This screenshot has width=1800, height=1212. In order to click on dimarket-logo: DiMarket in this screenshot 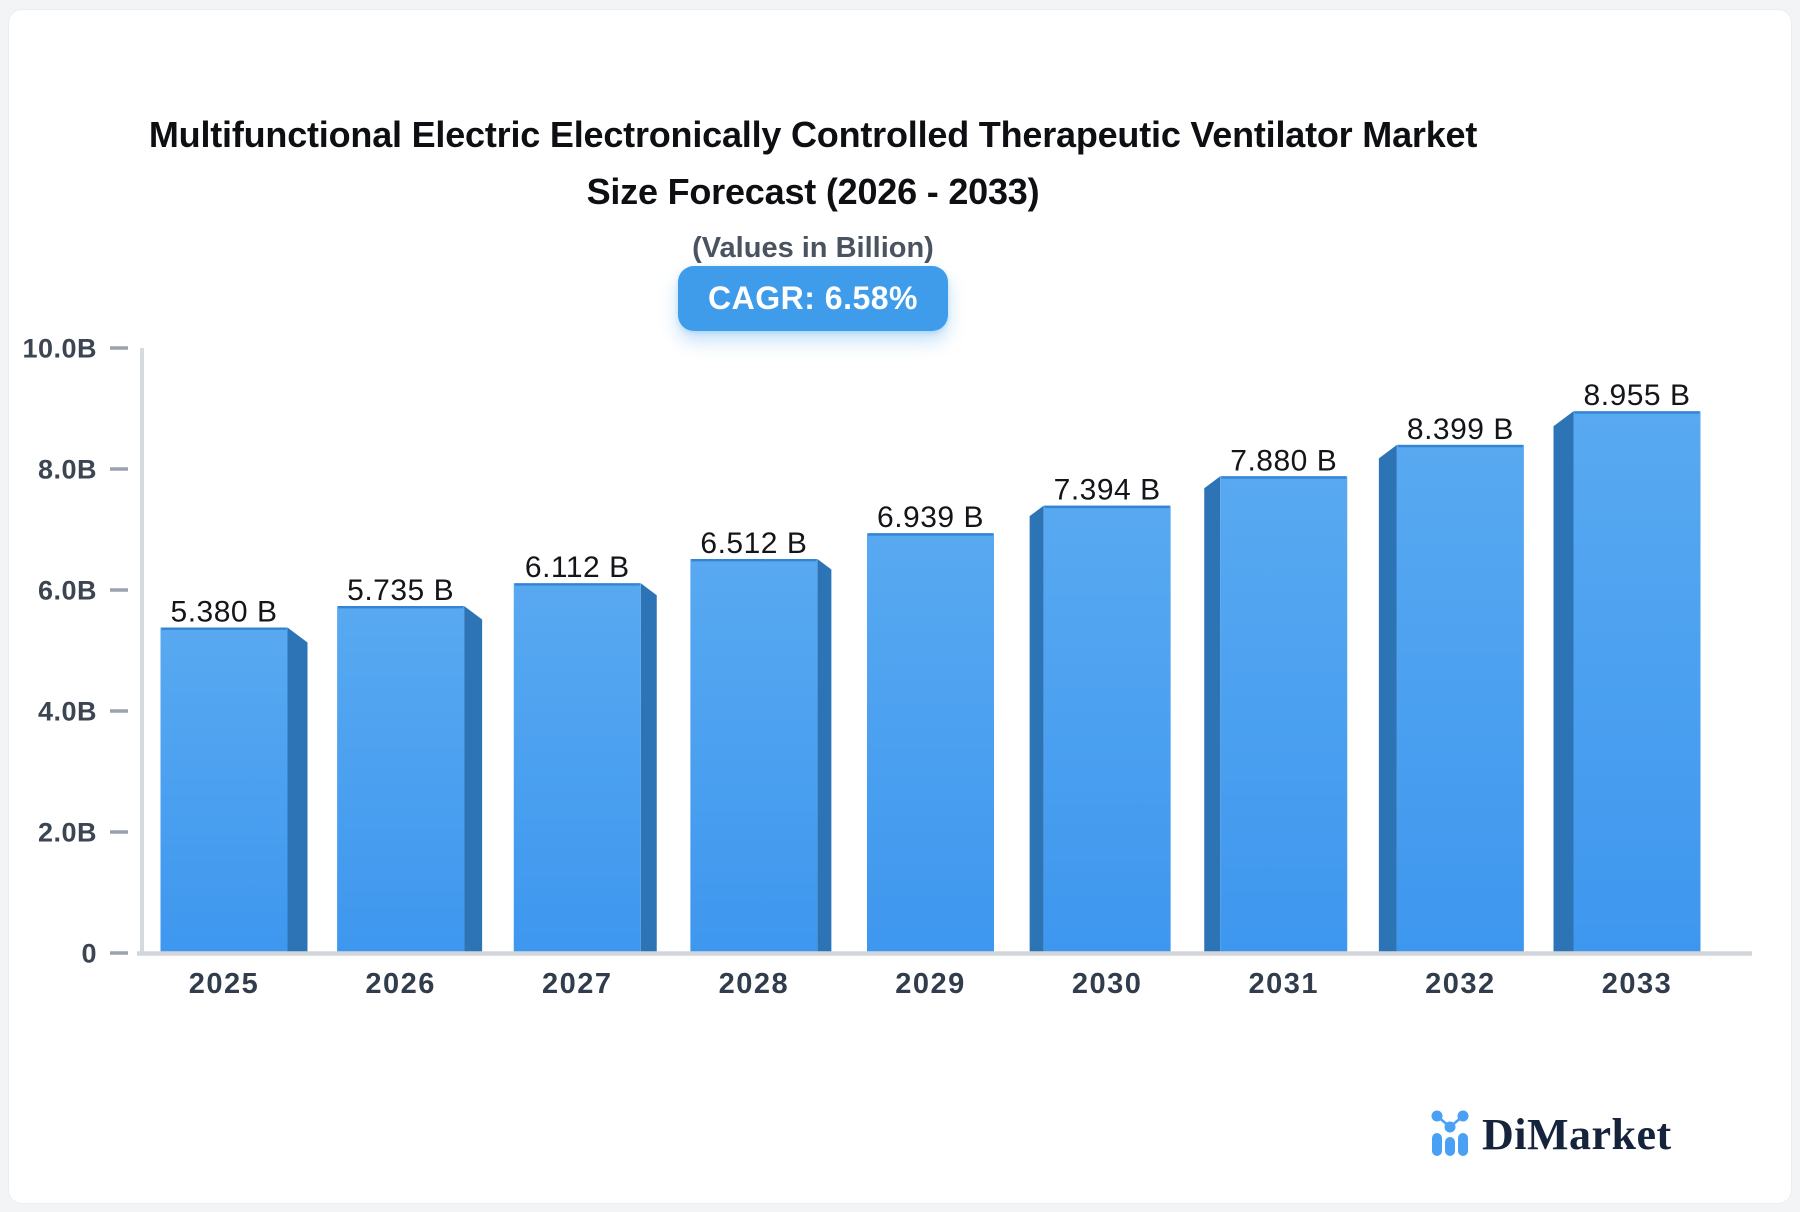, I will do `click(1551, 1132)`.